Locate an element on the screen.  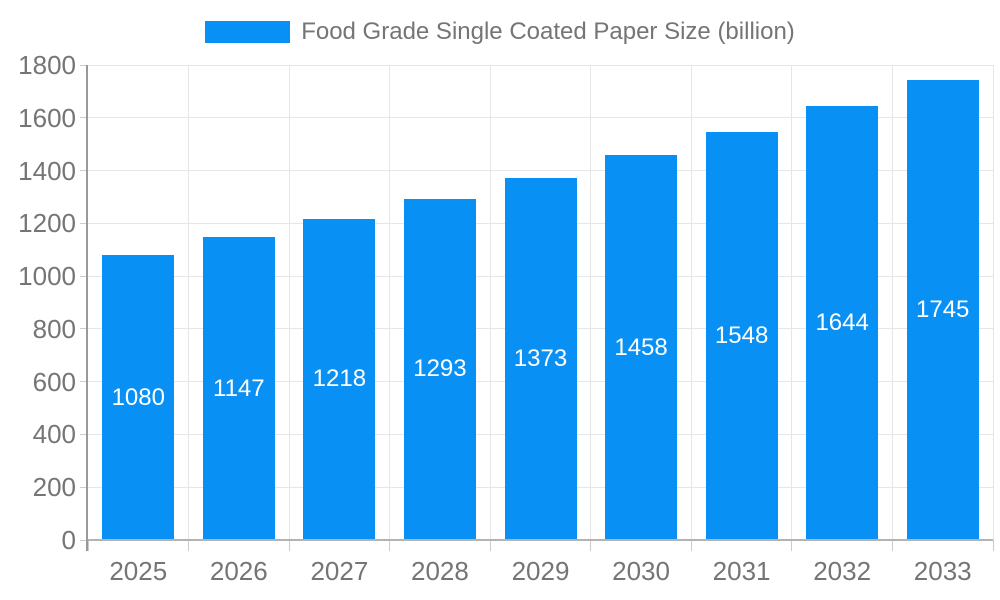
bar-2028 is located at coordinates (439, 369).